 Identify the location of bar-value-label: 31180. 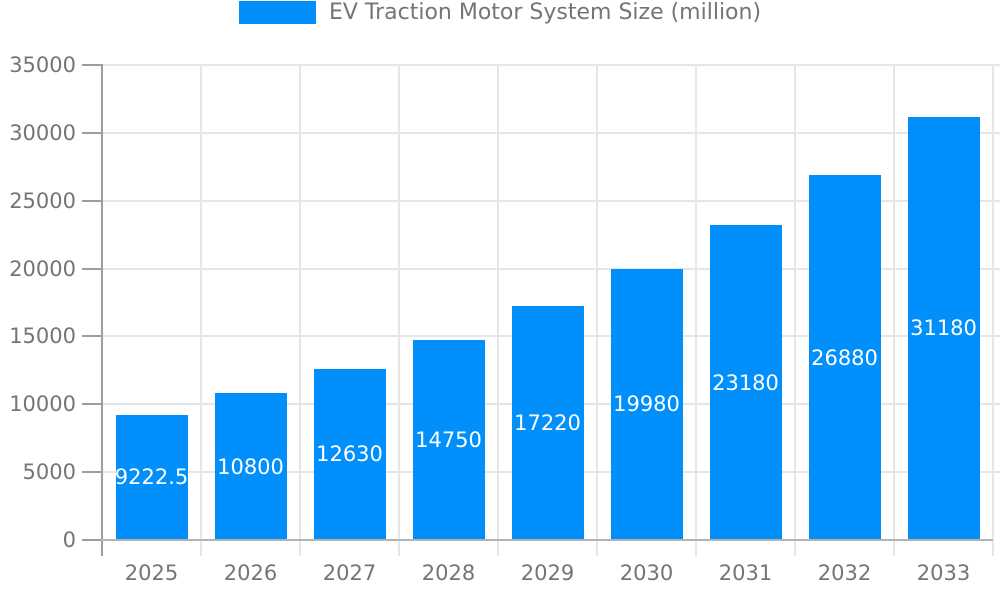
(943, 328).